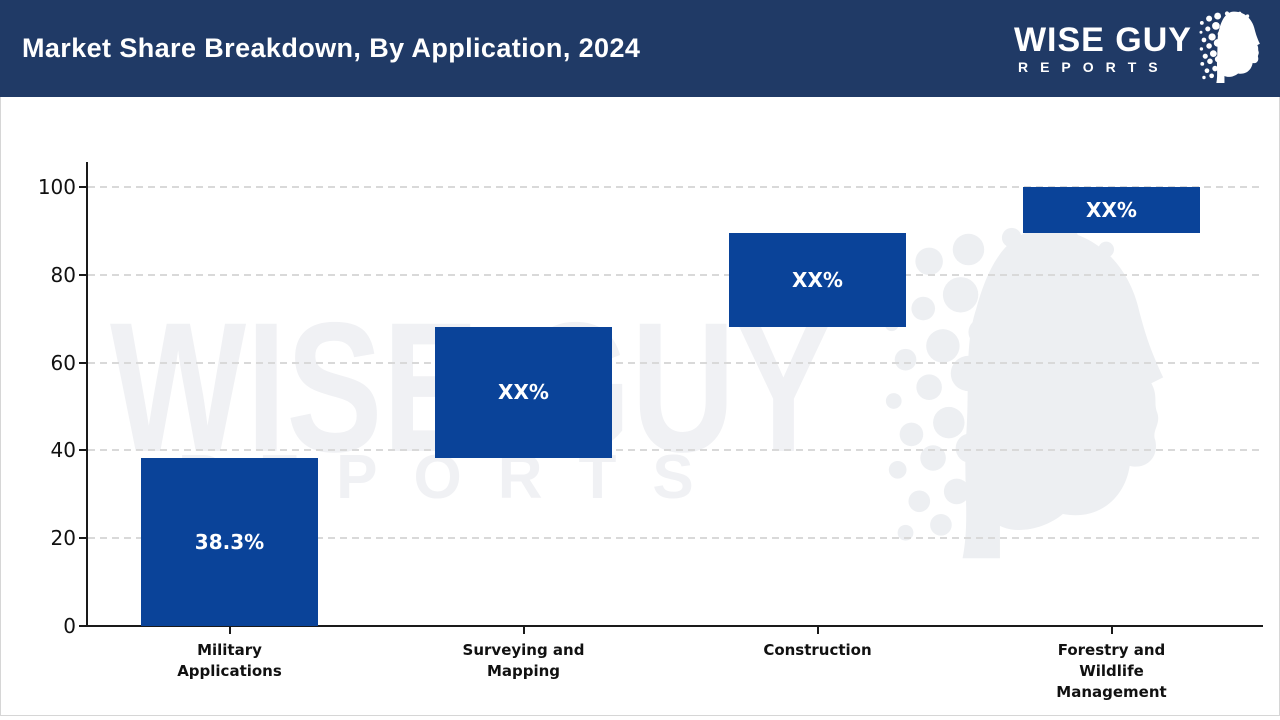  What do you see at coordinates (1111, 671) in the screenshot?
I see `x-axis-category-label: Forestry and Wildlife Management` at bounding box center [1111, 671].